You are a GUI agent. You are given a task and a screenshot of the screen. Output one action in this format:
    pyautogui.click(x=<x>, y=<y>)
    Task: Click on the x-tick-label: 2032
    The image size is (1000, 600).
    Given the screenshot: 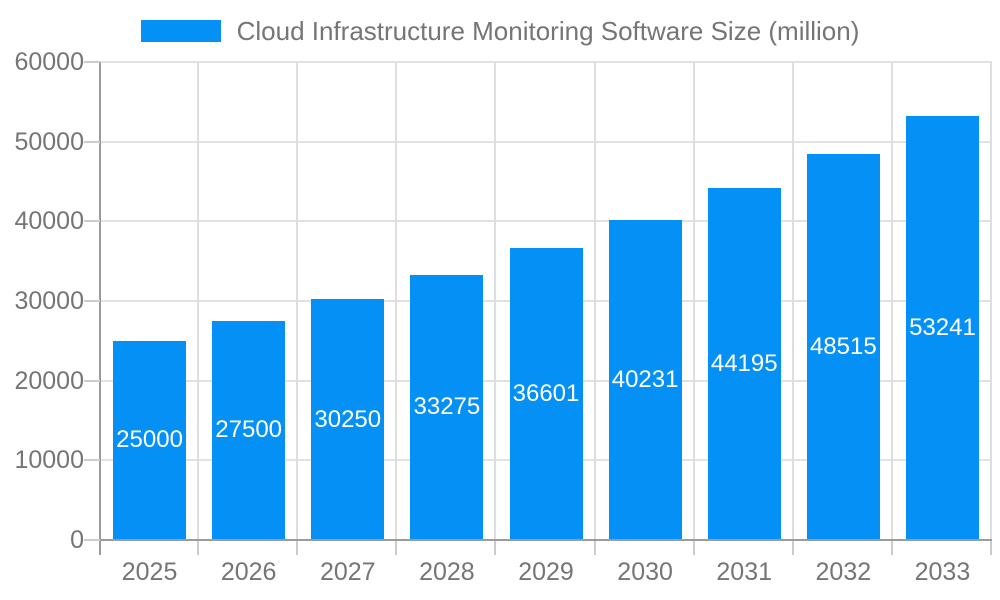 What is the action you would take?
    pyautogui.click(x=843, y=572)
    